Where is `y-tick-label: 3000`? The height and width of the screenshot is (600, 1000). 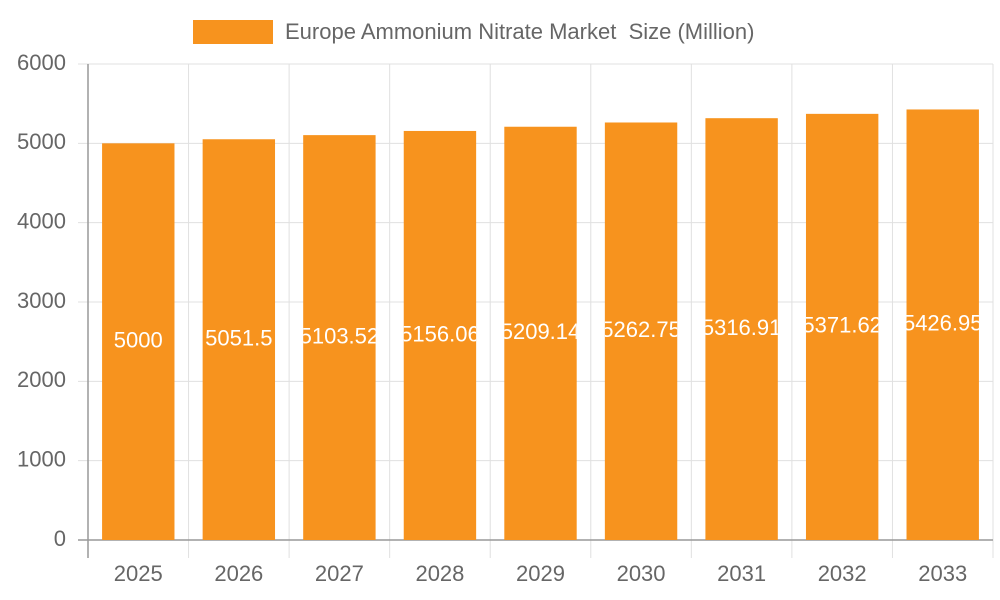
y-tick-label: 3000 is located at coordinates (41, 300).